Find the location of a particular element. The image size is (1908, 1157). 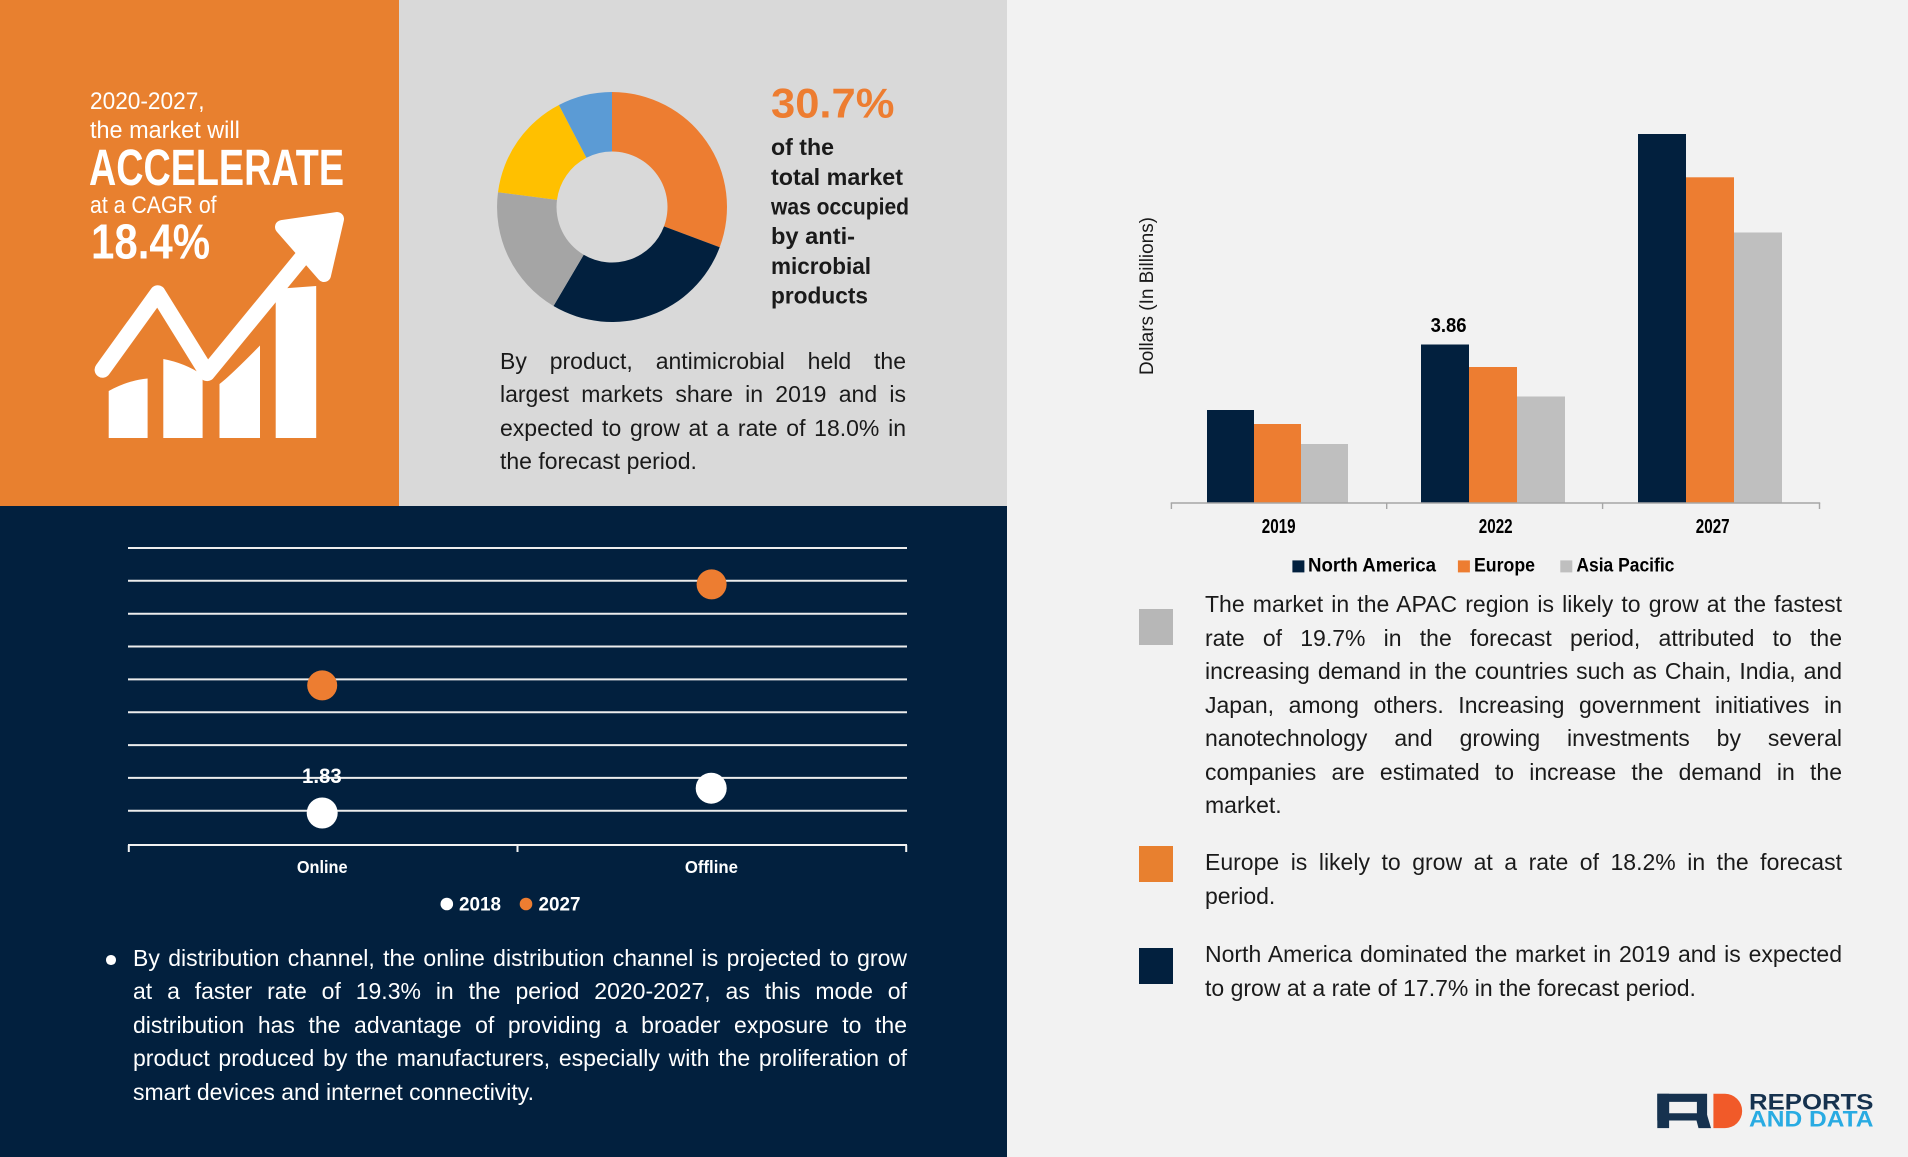

svg-text: AND DATA is located at coordinates (1811, 1119).